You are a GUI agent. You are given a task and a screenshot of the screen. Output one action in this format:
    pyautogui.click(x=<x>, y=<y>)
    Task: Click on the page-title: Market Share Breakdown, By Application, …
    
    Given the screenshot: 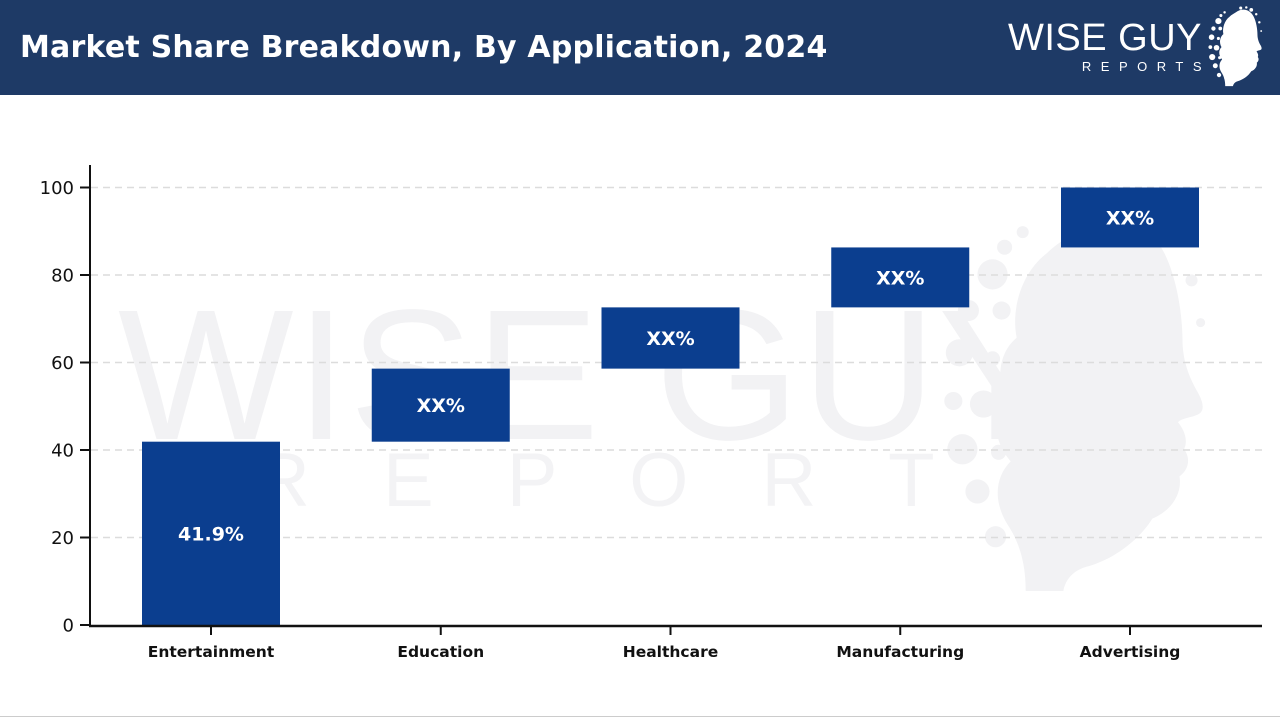 What is the action you would take?
    pyautogui.click(x=424, y=47)
    